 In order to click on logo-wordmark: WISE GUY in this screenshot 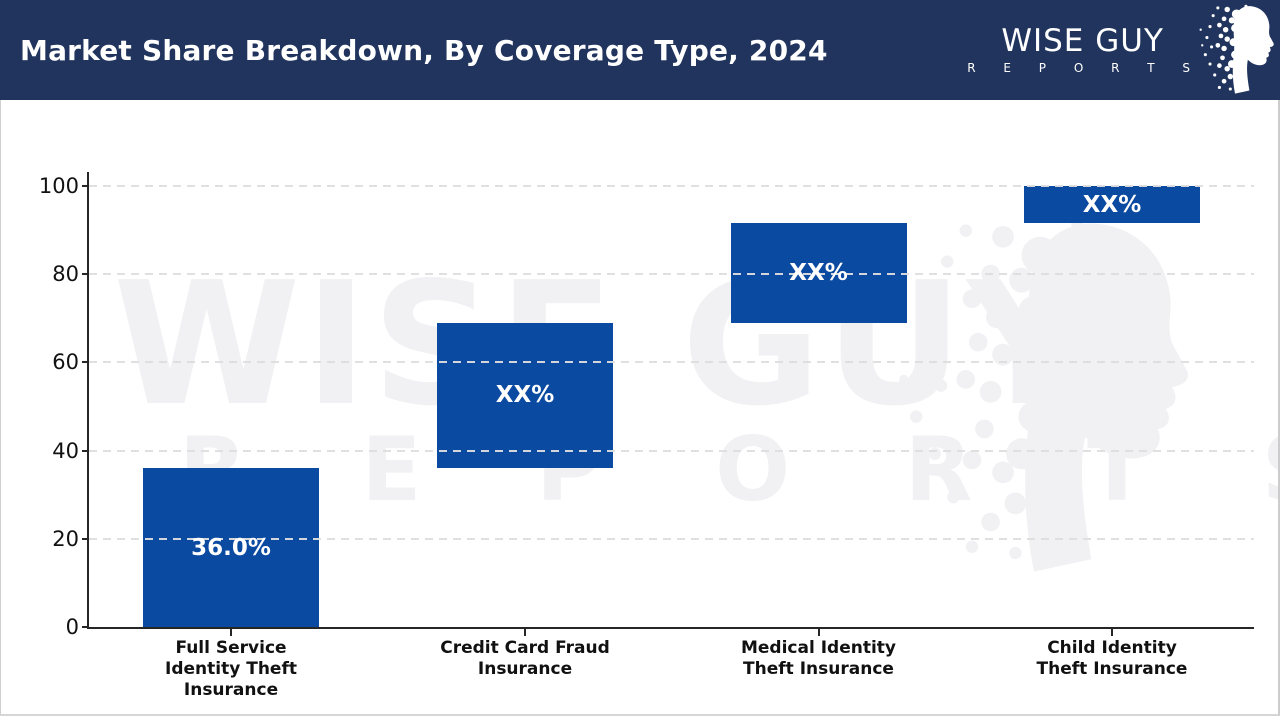, I will do `click(1082, 41)`.